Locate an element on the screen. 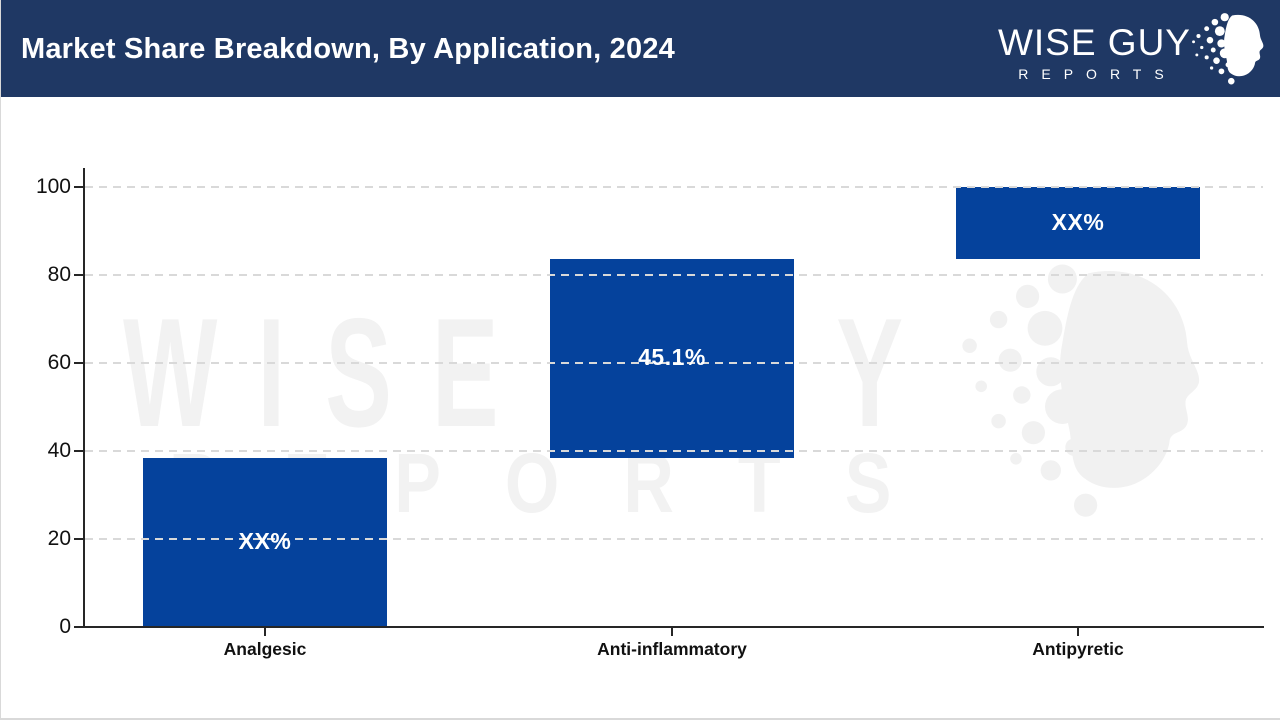 The width and height of the screenshot is (1280, 720). watermark-head-profile-icon is located at coordinates (1081, 390).